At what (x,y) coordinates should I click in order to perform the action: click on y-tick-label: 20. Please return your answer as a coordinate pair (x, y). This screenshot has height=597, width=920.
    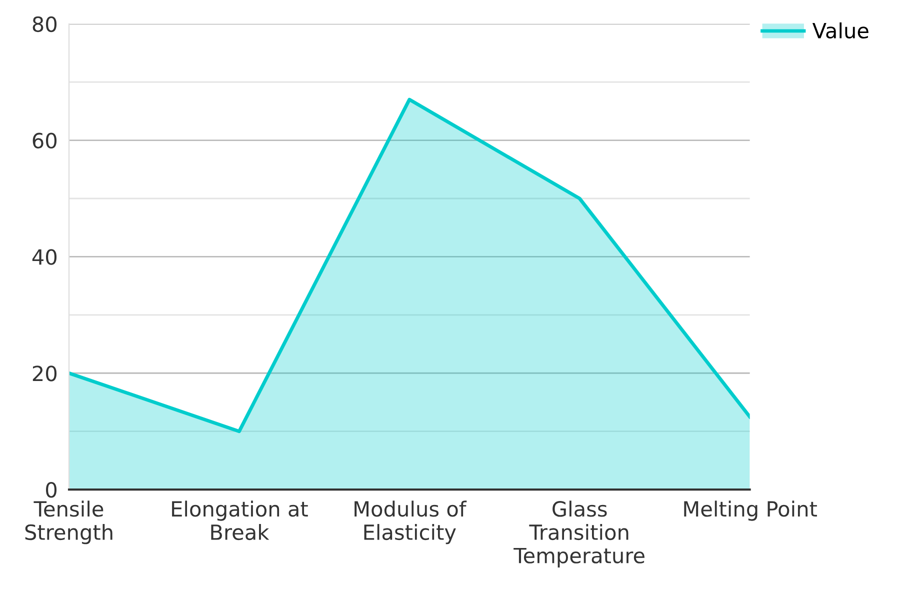
    Looking at the image, I should click on (44, 374).